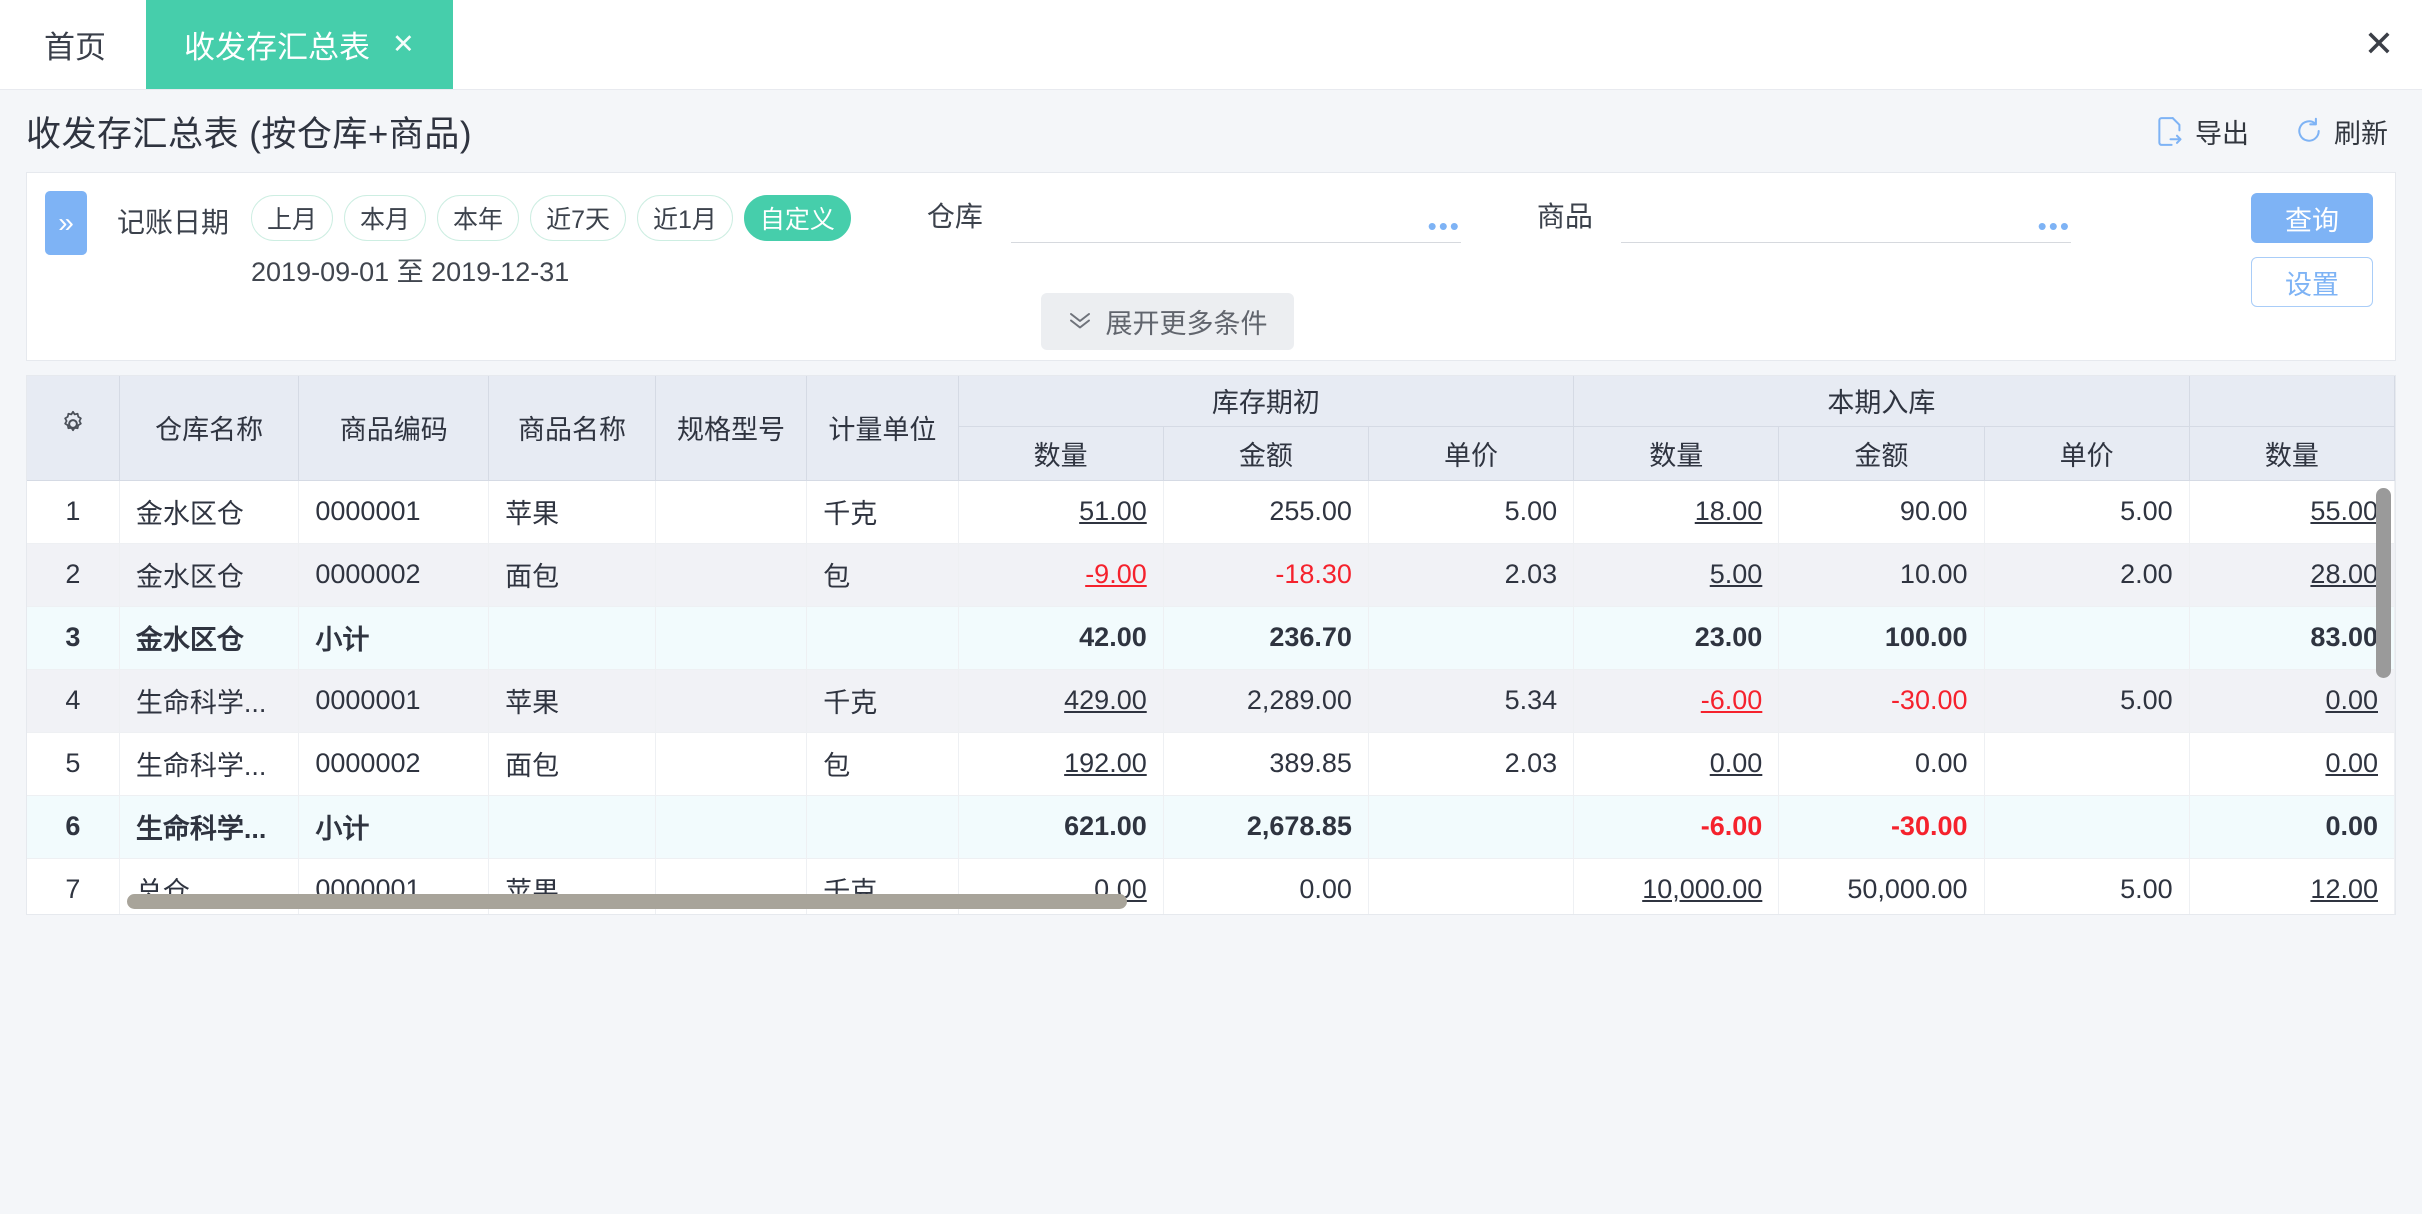 The image size is (2422, 1214). Describe the element at coordinates (292, 218) in the screenshot. I see `date-chip-last-month: 上月` at that location.